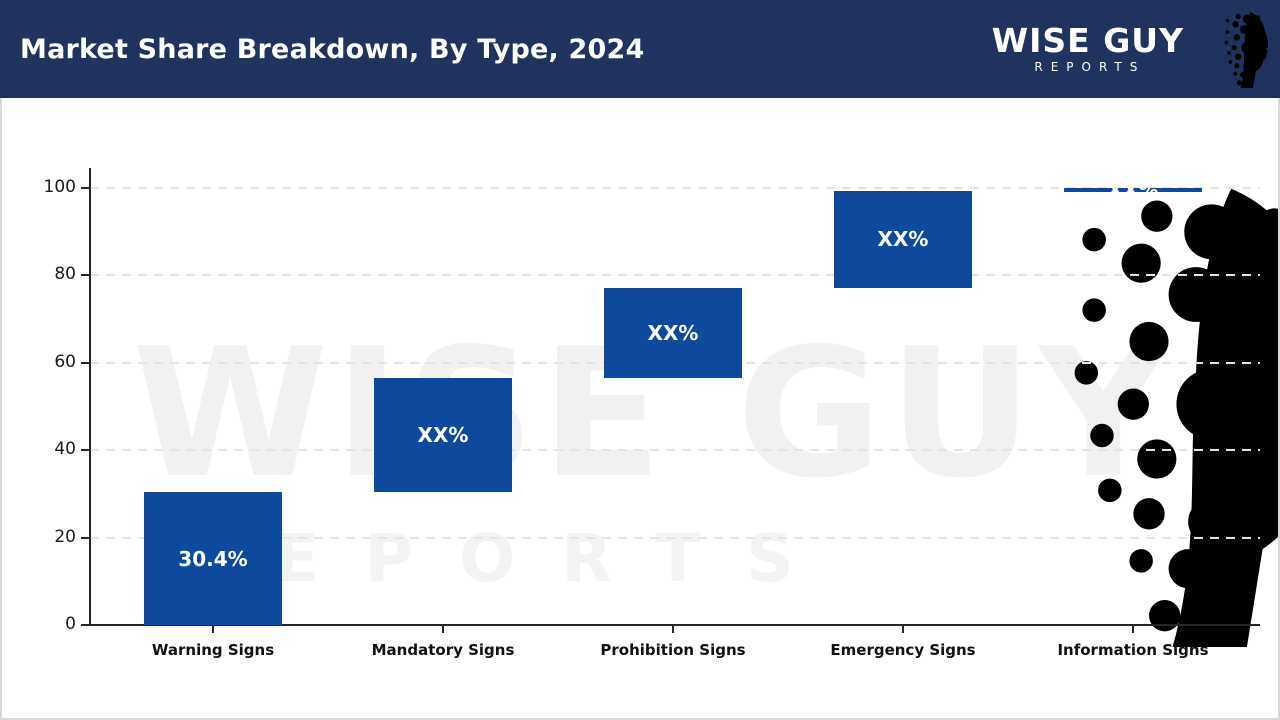  I want to click on x-tick-mark-emergency-signs, so click(903, 629).